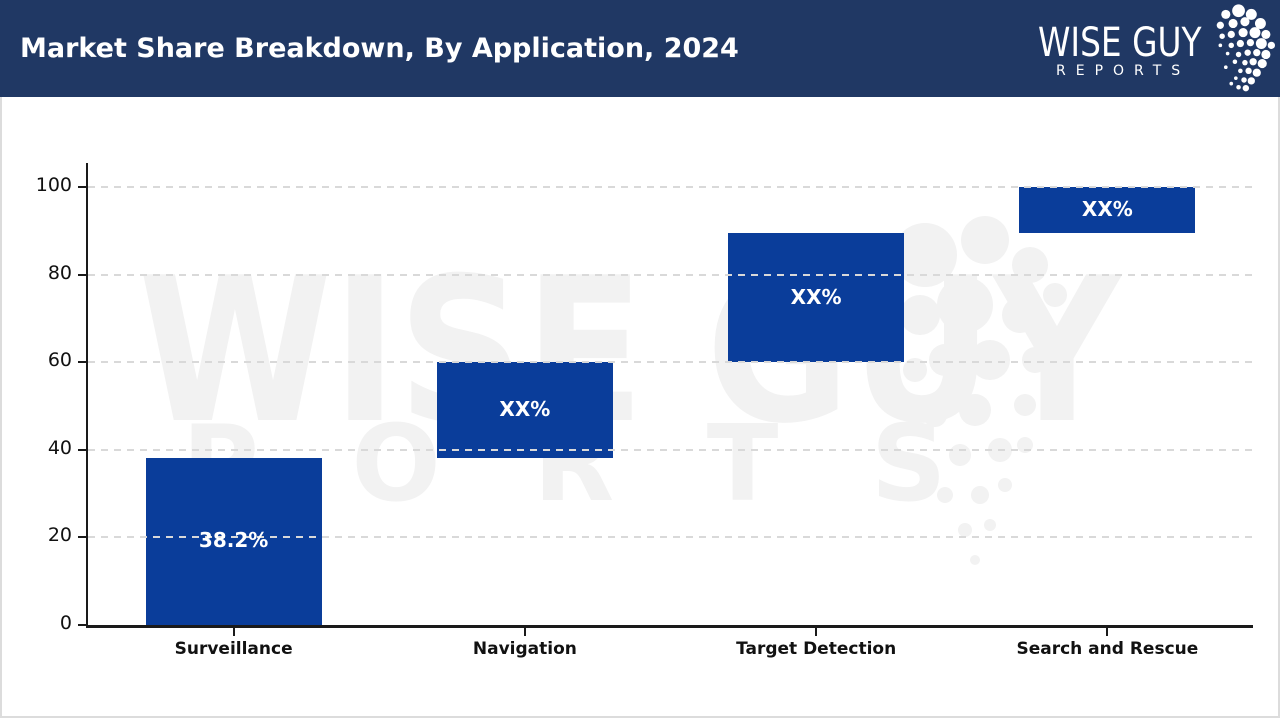 Image resolution: width=1280 pixels, height=720 pixels. What do you see at coordinates (669, 626) in the screenshot?
I see `x-axis-line` at bounding box center [669, 626].